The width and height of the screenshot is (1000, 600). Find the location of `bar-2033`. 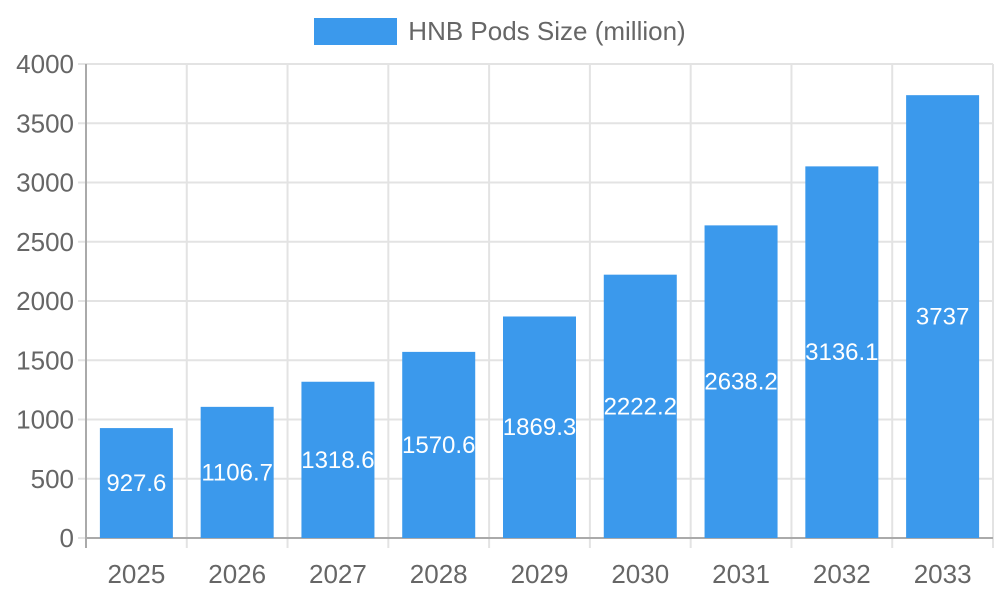

bar-2033 is located at coordinates (943, 316).